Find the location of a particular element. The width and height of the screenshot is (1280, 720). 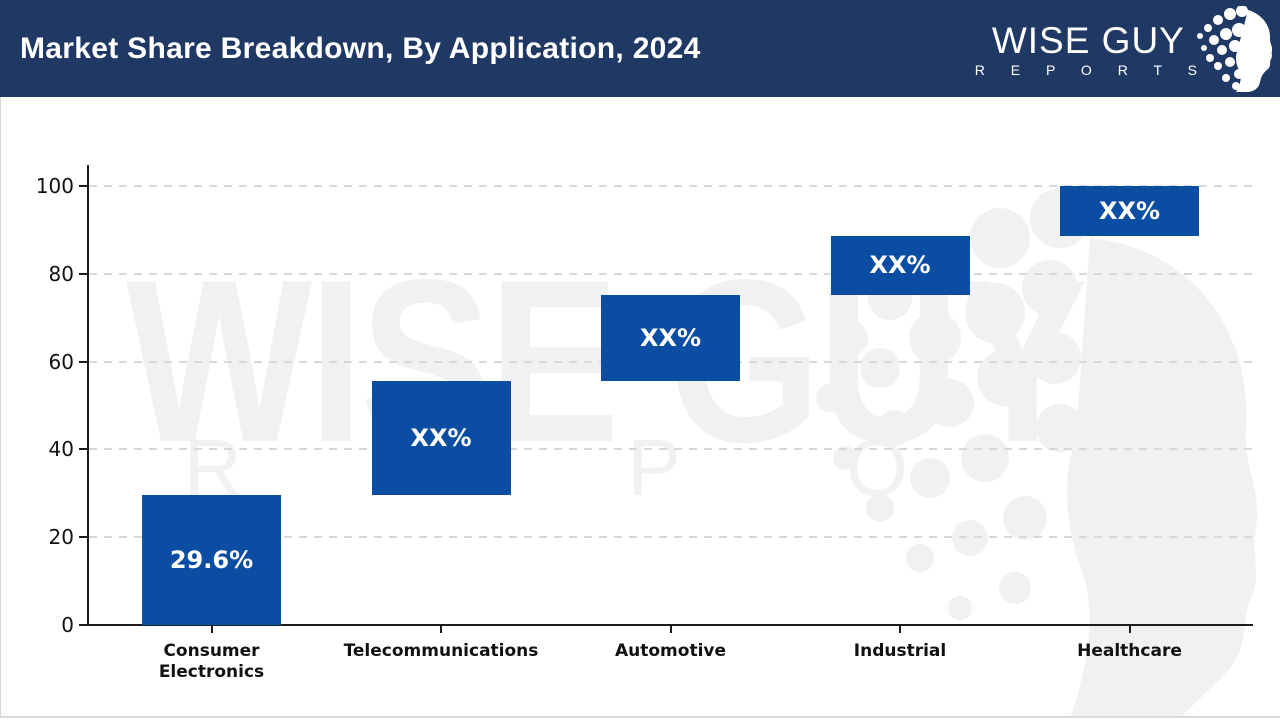

x-axis is located at coordinates (670, 625).